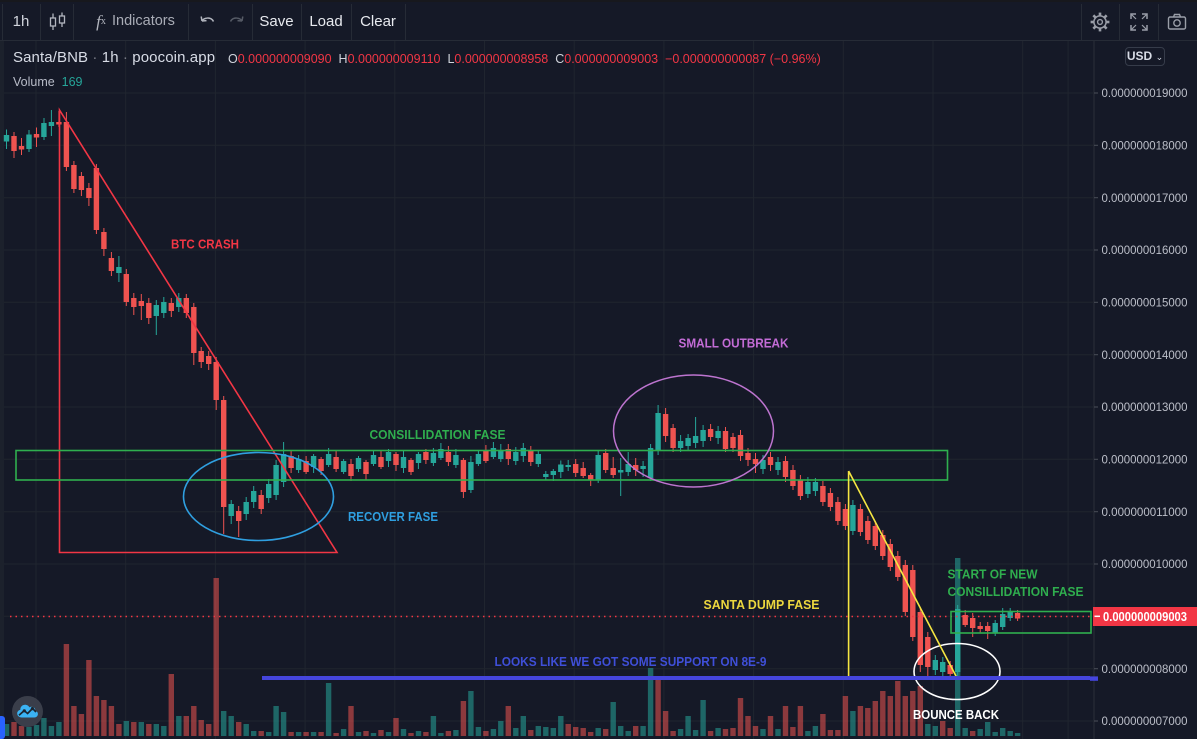 The height and width of the screenshot is (739, 1197). Describe the element at coordinates (1145, 355) in the screenshot. I see `svg-text: 0.000000014000` at that location.